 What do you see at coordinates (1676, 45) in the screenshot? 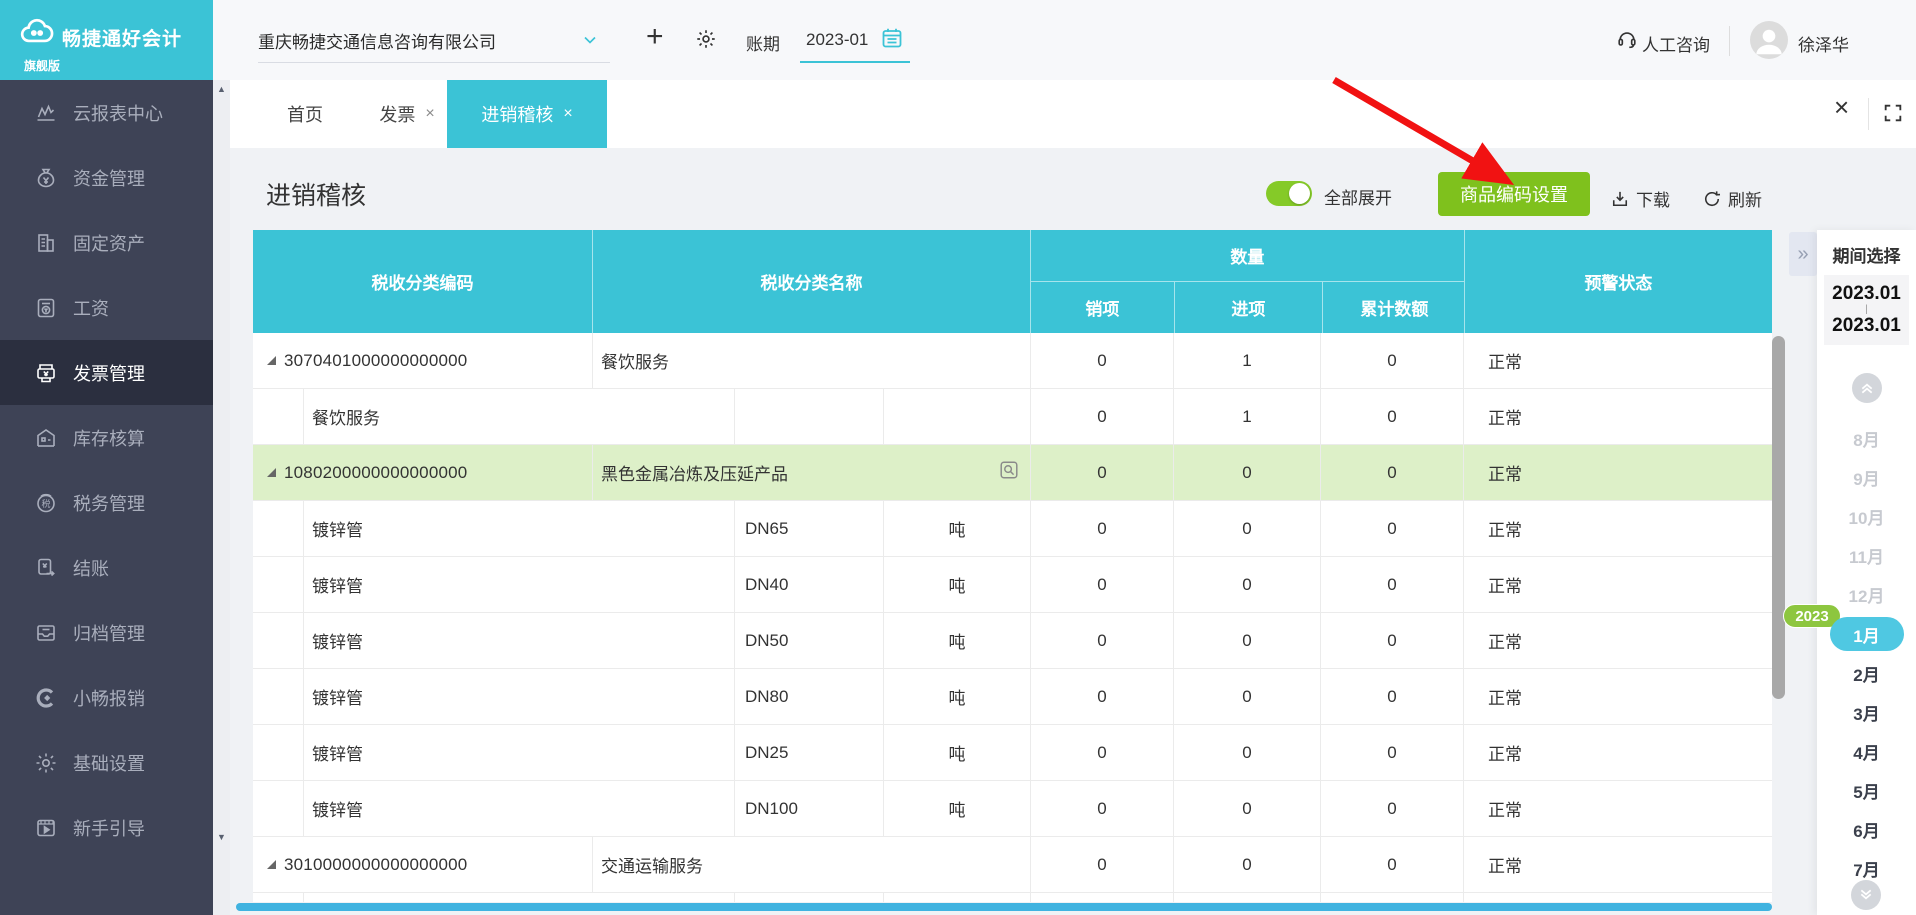
I see `help-link: 人工咨询` at bounding box center [1676, 45].